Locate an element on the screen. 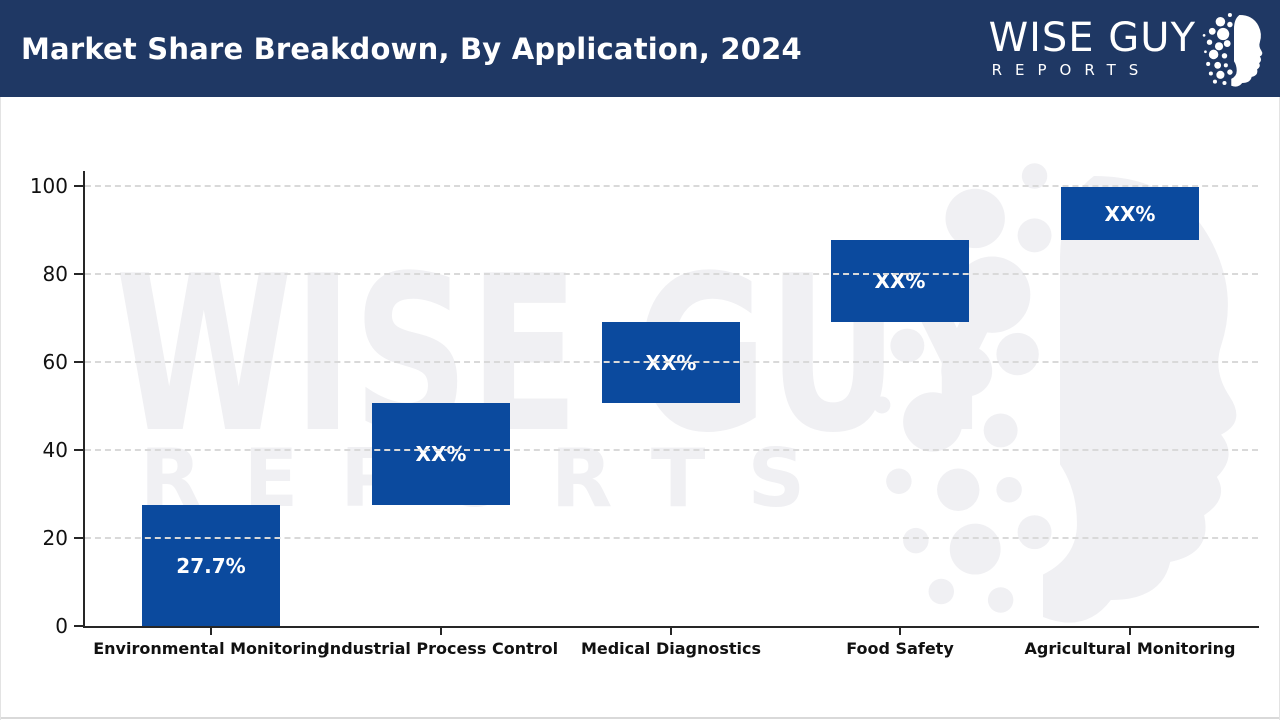 The image size is (1280, 720). category-label-food-safety: Food Safety is located at coordinates (900, 648).